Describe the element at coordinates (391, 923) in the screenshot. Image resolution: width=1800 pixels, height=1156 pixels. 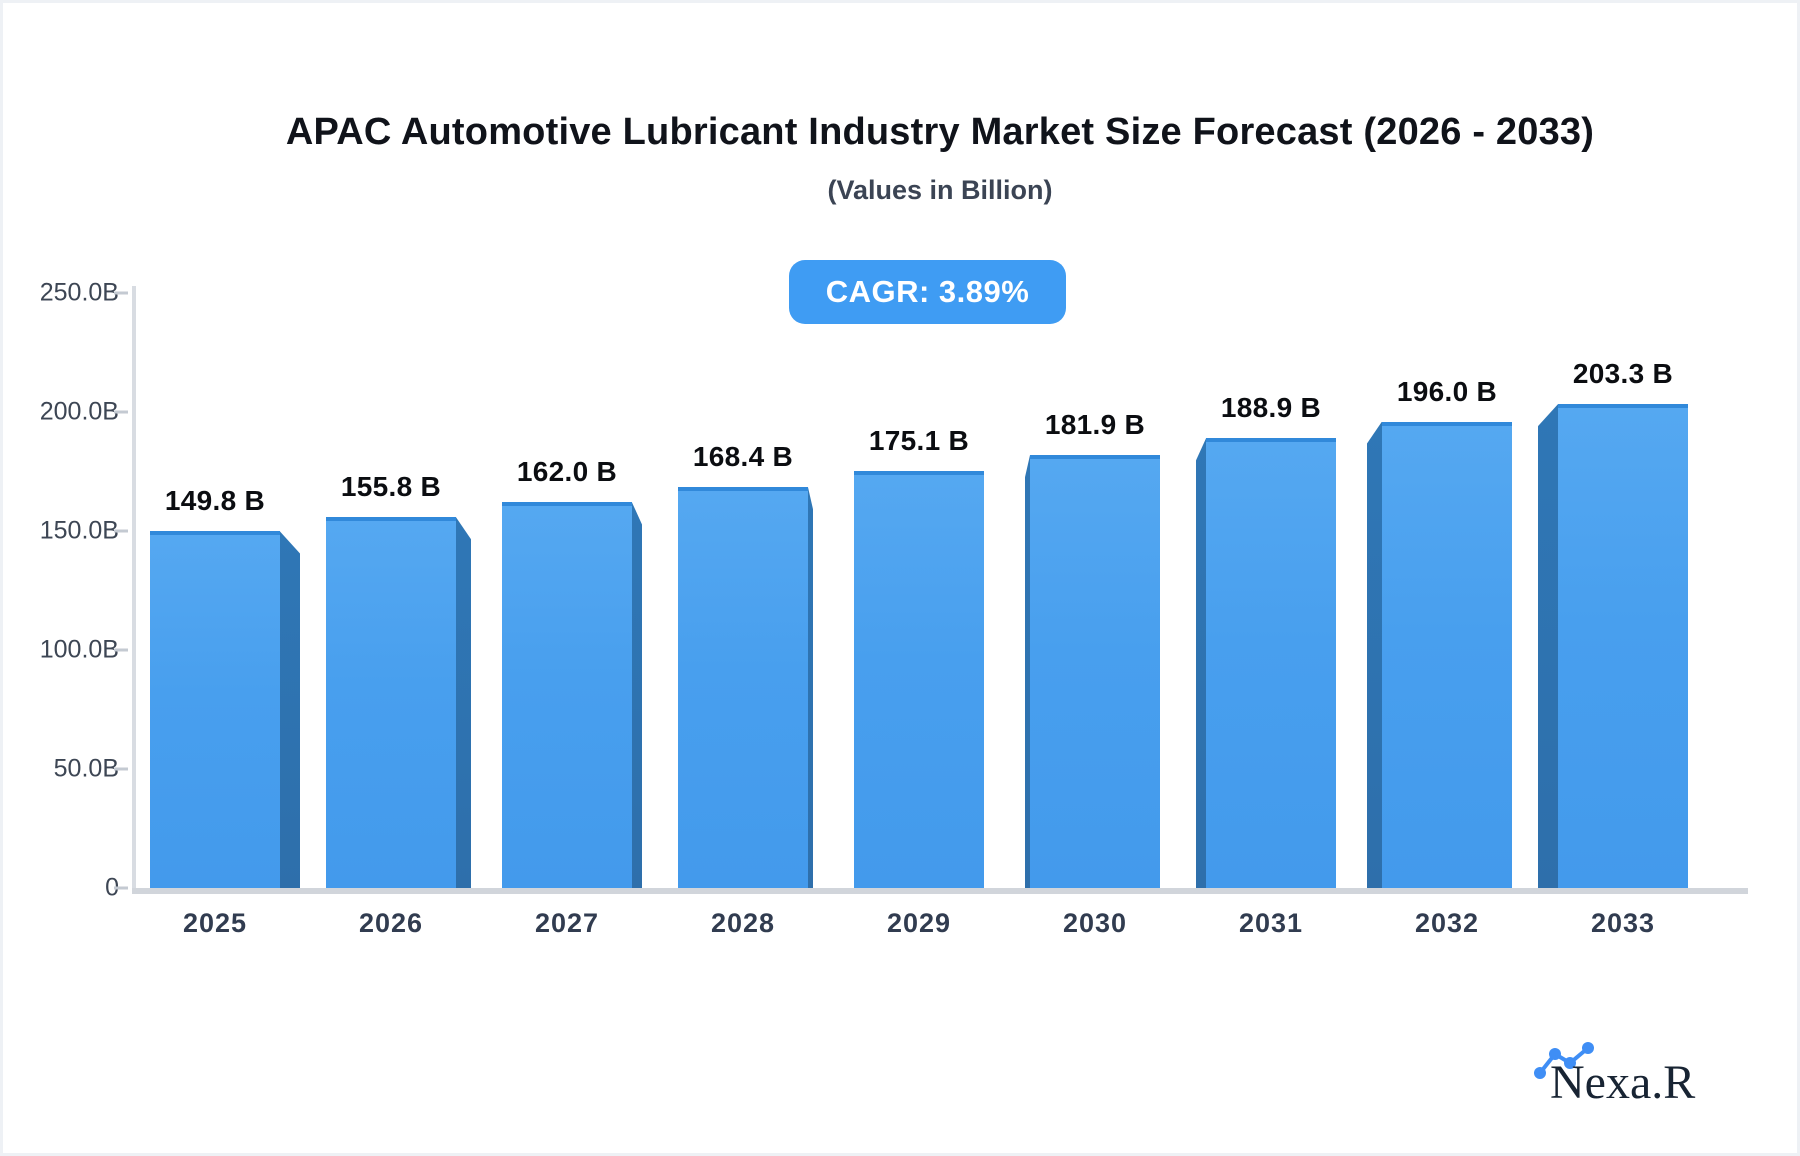
I see `x-tick-label-2026: 2026` at that location.